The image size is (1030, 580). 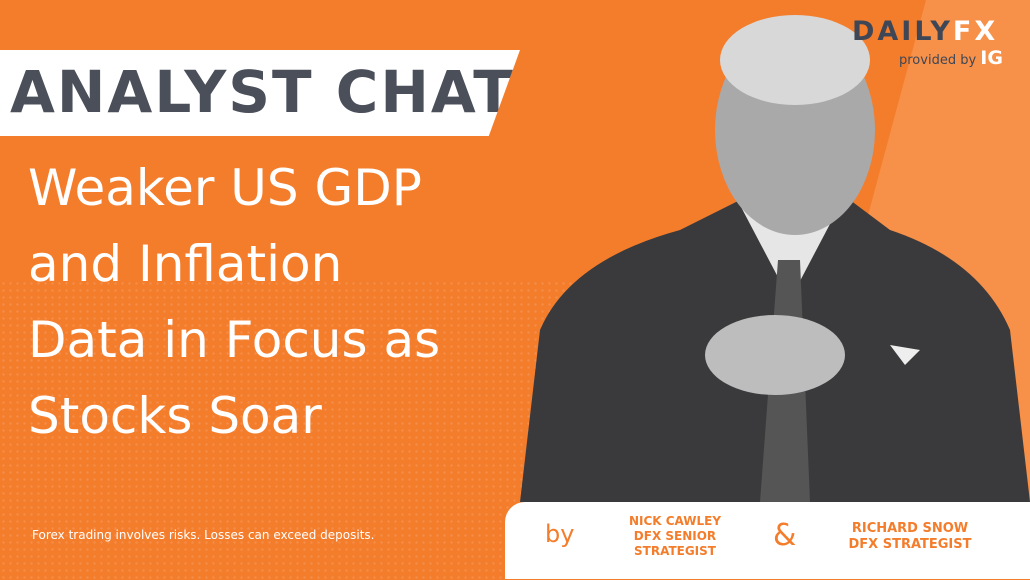 What do you see at coordinates (175, 416) in the screenshot?
I see `headline-line: Stocks Soar` at bounding box center [175, 416].